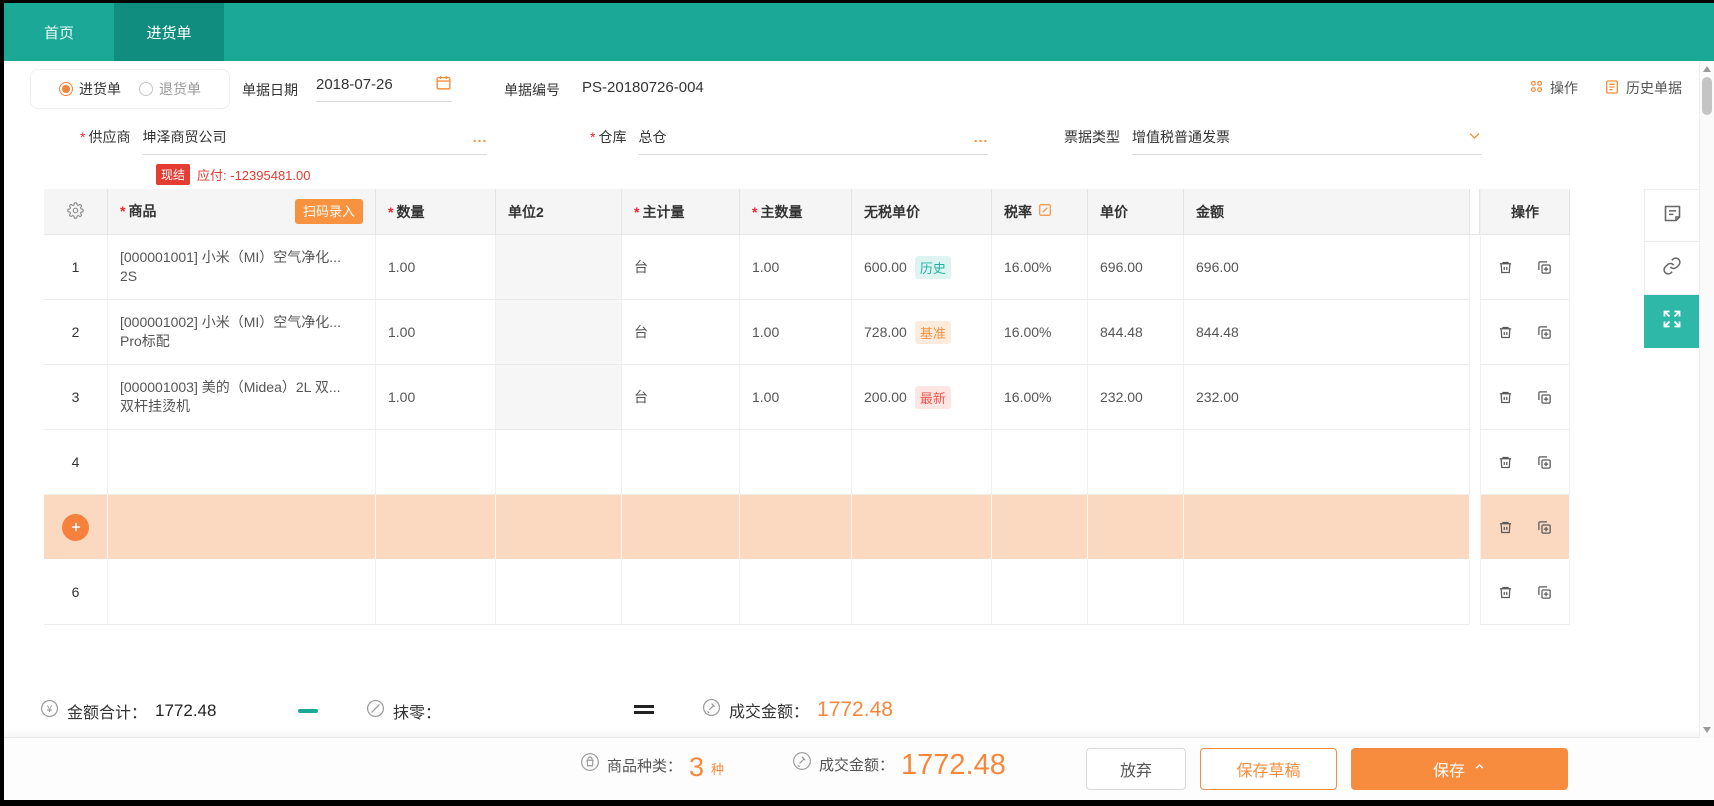  I want to click on table-settings-cell, so click(76, 212).